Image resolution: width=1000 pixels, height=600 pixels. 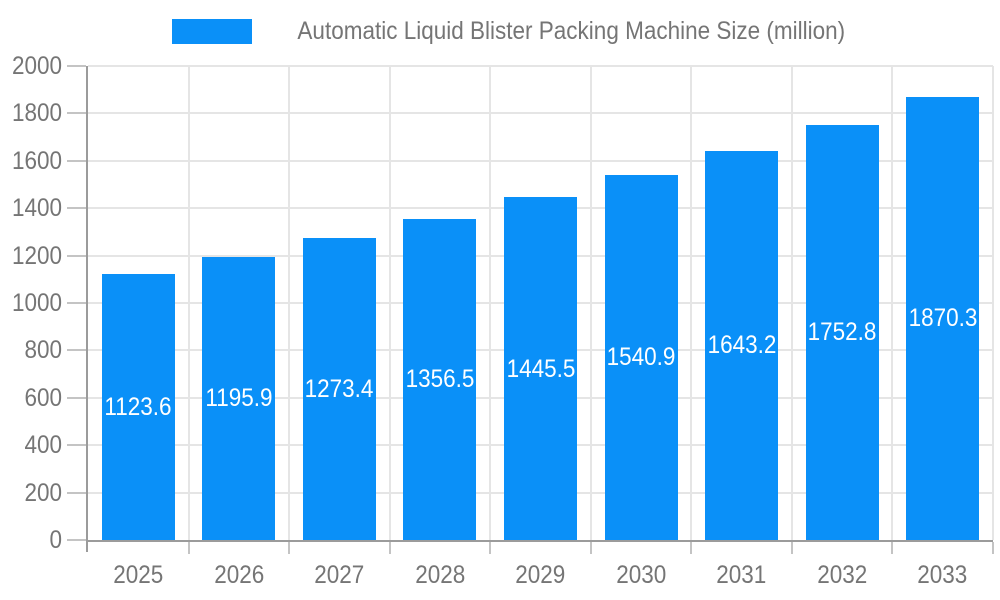 I want to click on y-axis-label: 1400, so click(x=36, y=208).